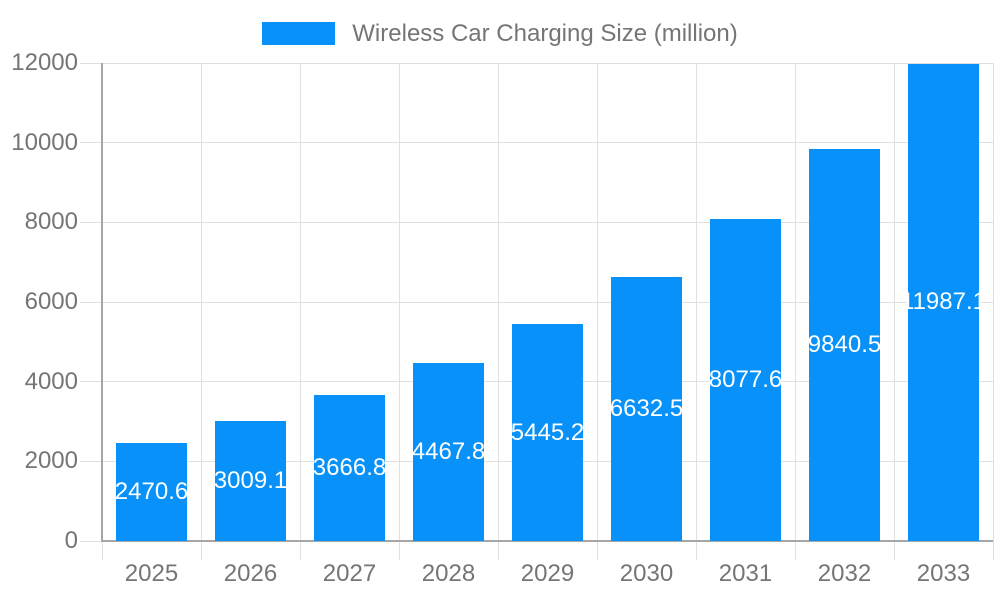 The image size is (1000, 600). What do you see at coordinates (547, 541) in the screenshot?
I see `x-axis-line` at bounding box center [547, 541].